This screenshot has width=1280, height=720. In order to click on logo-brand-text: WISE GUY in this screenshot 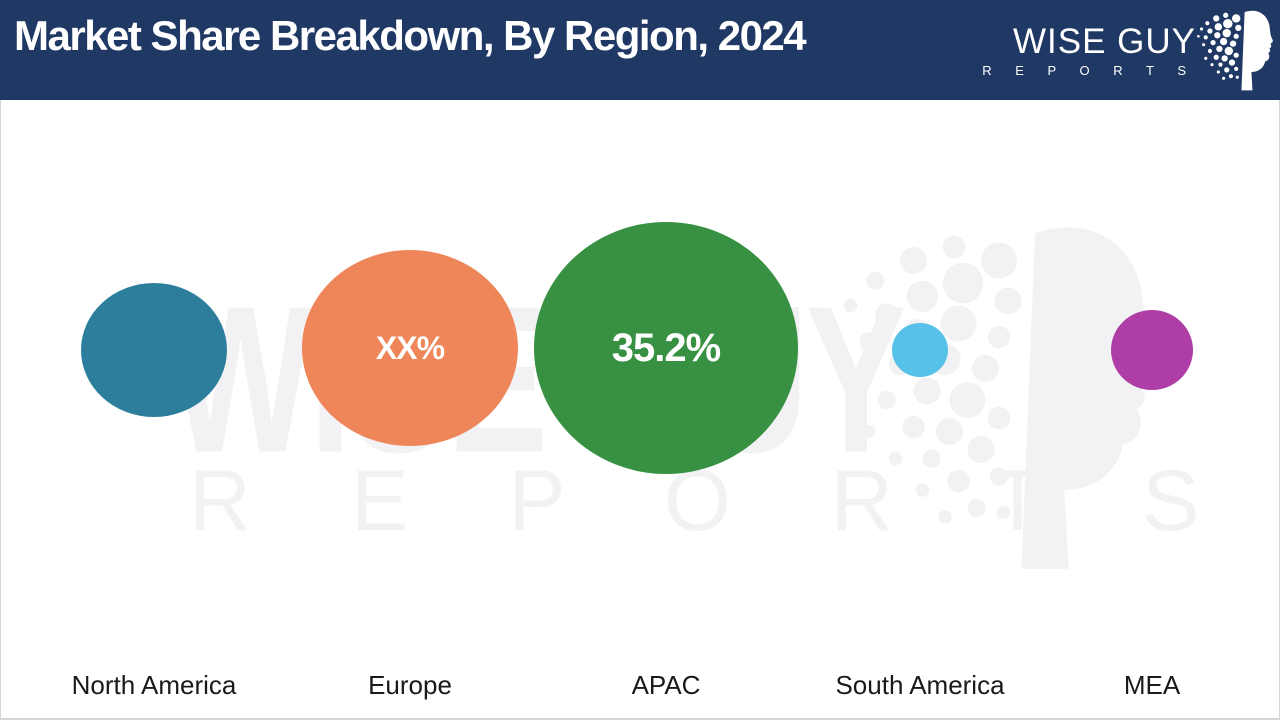, I will do `click(1104, 42)`.